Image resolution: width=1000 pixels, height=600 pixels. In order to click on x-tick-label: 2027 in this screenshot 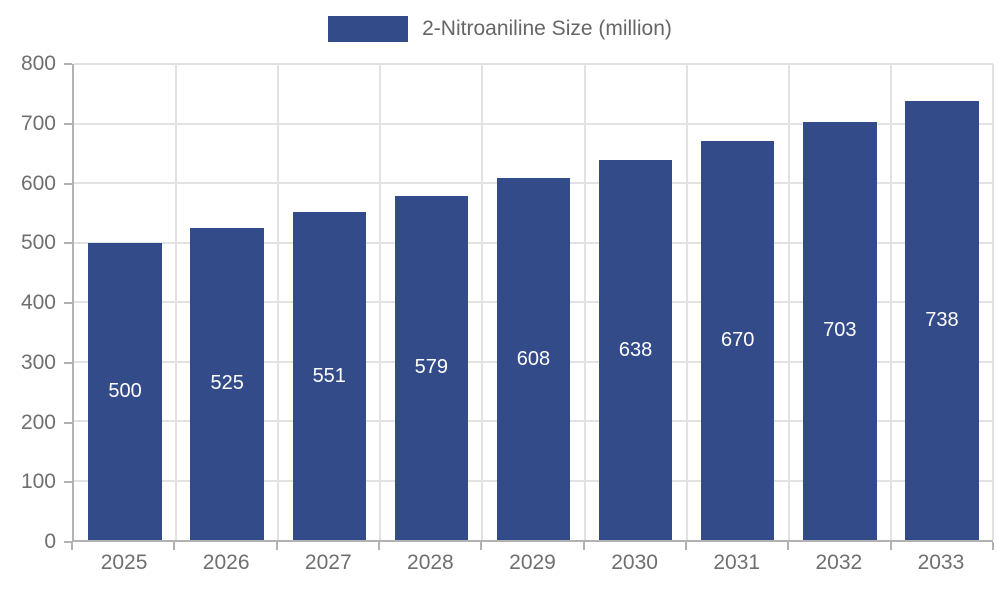, I will do `click(328, 562)`.